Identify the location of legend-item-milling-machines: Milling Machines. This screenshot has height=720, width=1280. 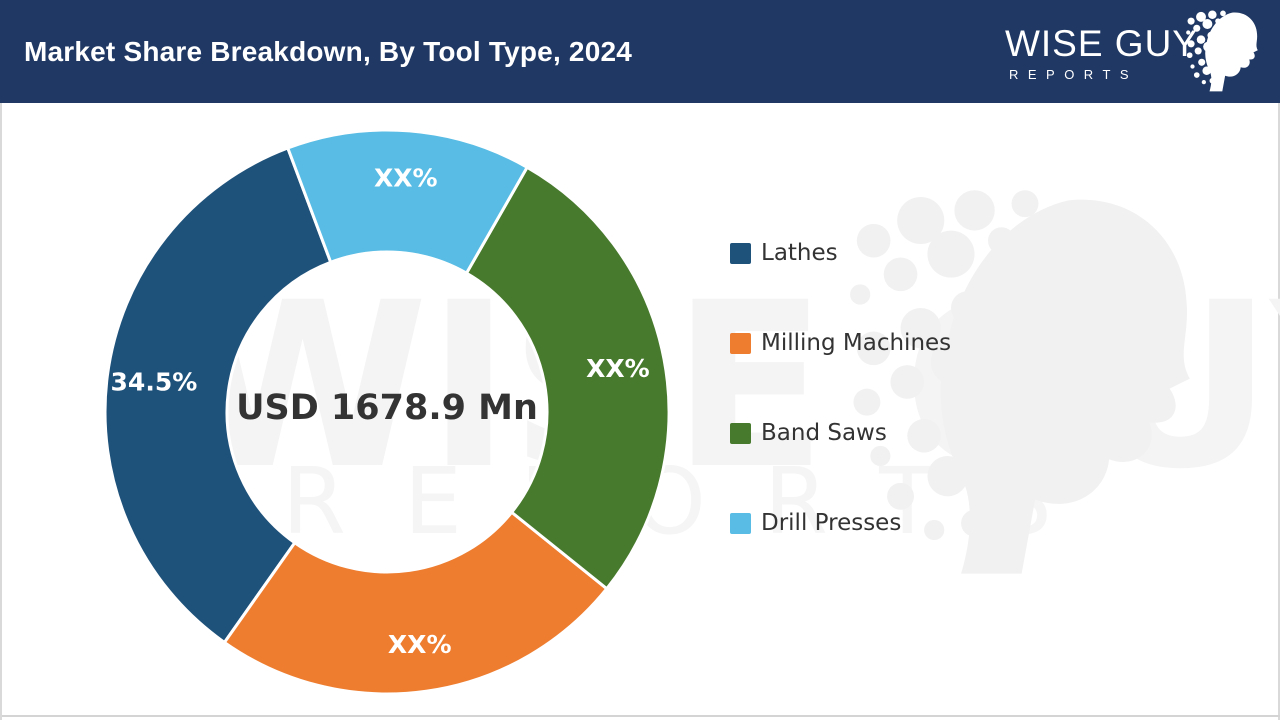
(840, 343).